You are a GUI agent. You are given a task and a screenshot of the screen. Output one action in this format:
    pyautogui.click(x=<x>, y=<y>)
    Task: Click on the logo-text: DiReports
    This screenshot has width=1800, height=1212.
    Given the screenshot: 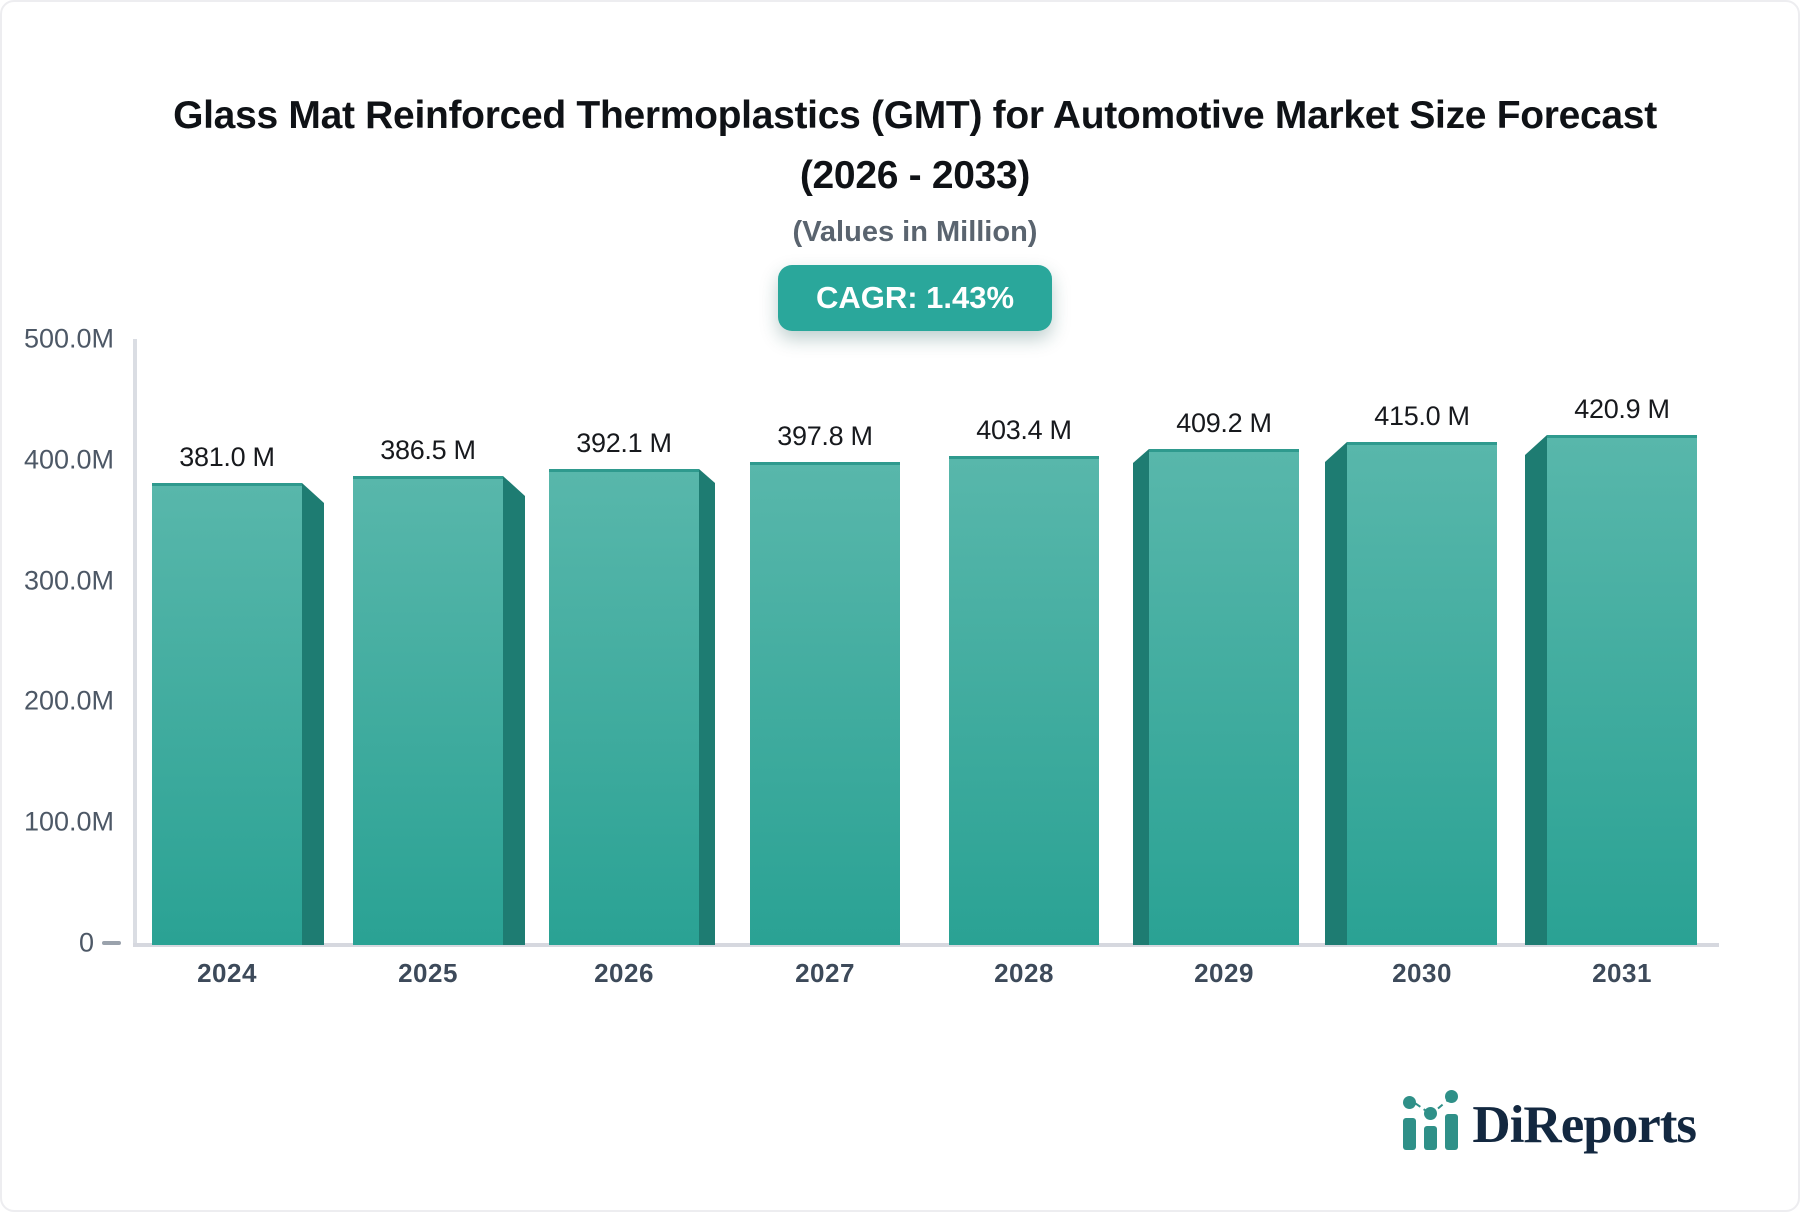 What is the action you would take?
    pyautogui.click(x=1584, y=1125)
    